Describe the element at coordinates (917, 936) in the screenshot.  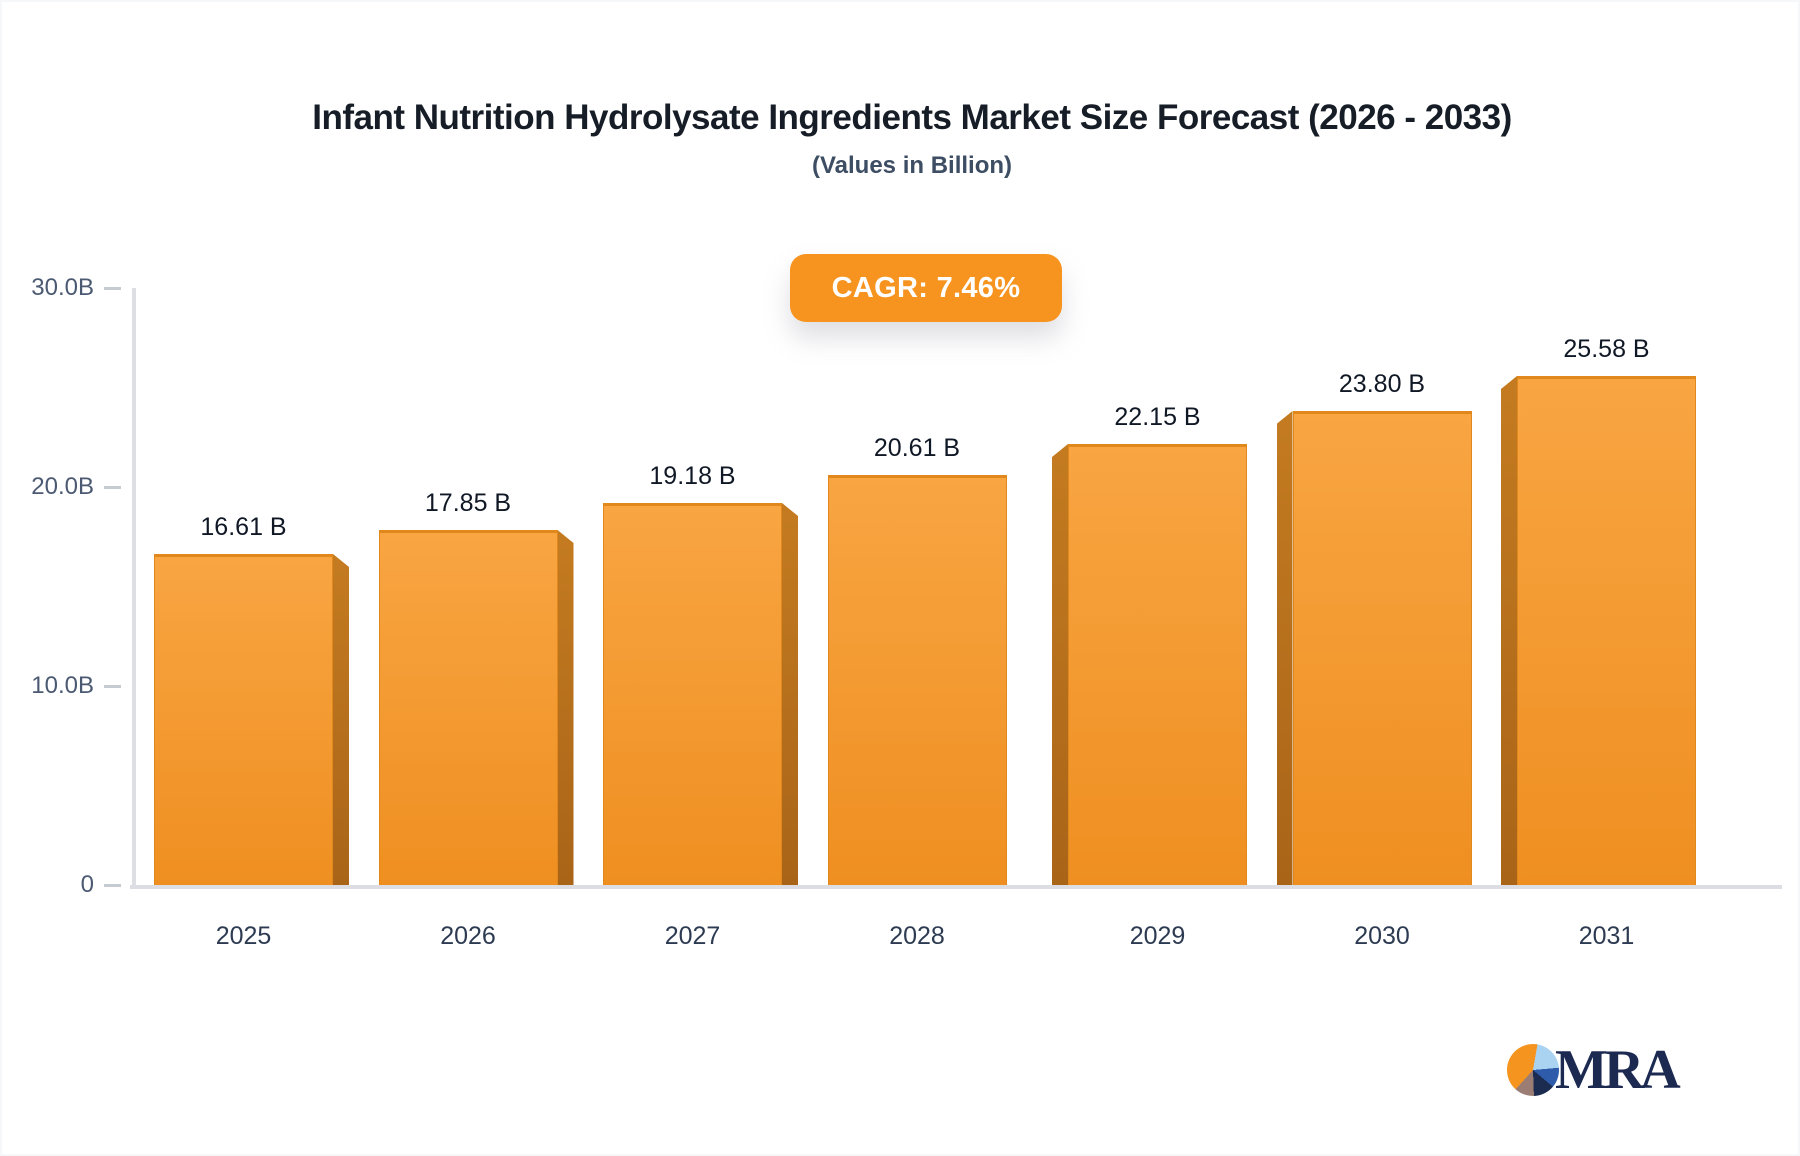
I see `x-axis-label: 2028` at that location.